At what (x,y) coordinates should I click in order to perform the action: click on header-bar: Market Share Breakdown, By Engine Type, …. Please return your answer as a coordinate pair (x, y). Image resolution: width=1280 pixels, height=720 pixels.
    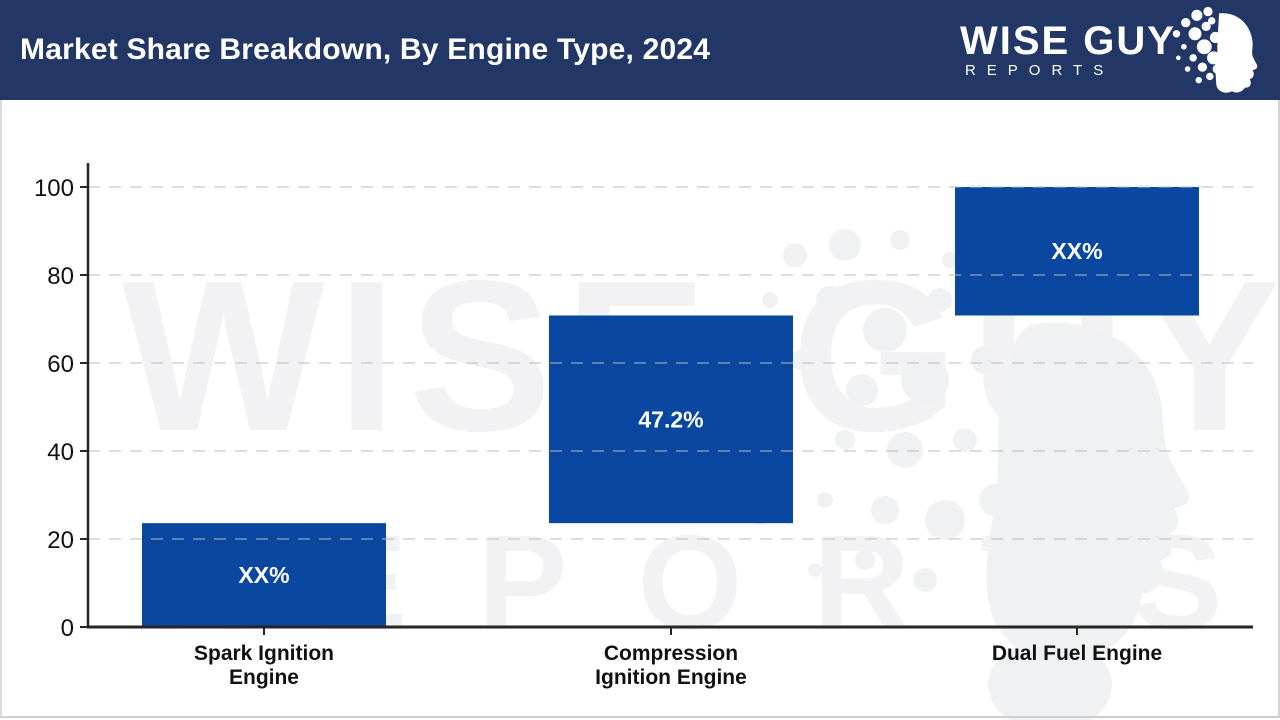
    Looking at the image, I should click on (640, 50).